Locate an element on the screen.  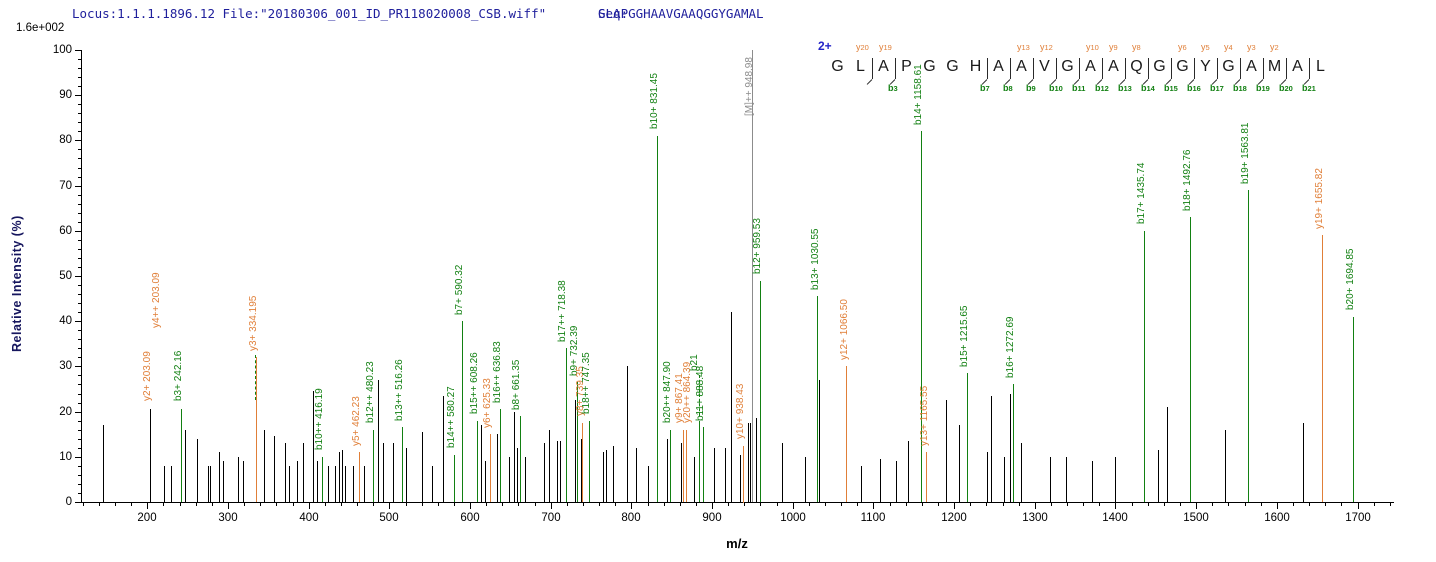
y-ion-label: y10 is located at coordinates (1092, 47).